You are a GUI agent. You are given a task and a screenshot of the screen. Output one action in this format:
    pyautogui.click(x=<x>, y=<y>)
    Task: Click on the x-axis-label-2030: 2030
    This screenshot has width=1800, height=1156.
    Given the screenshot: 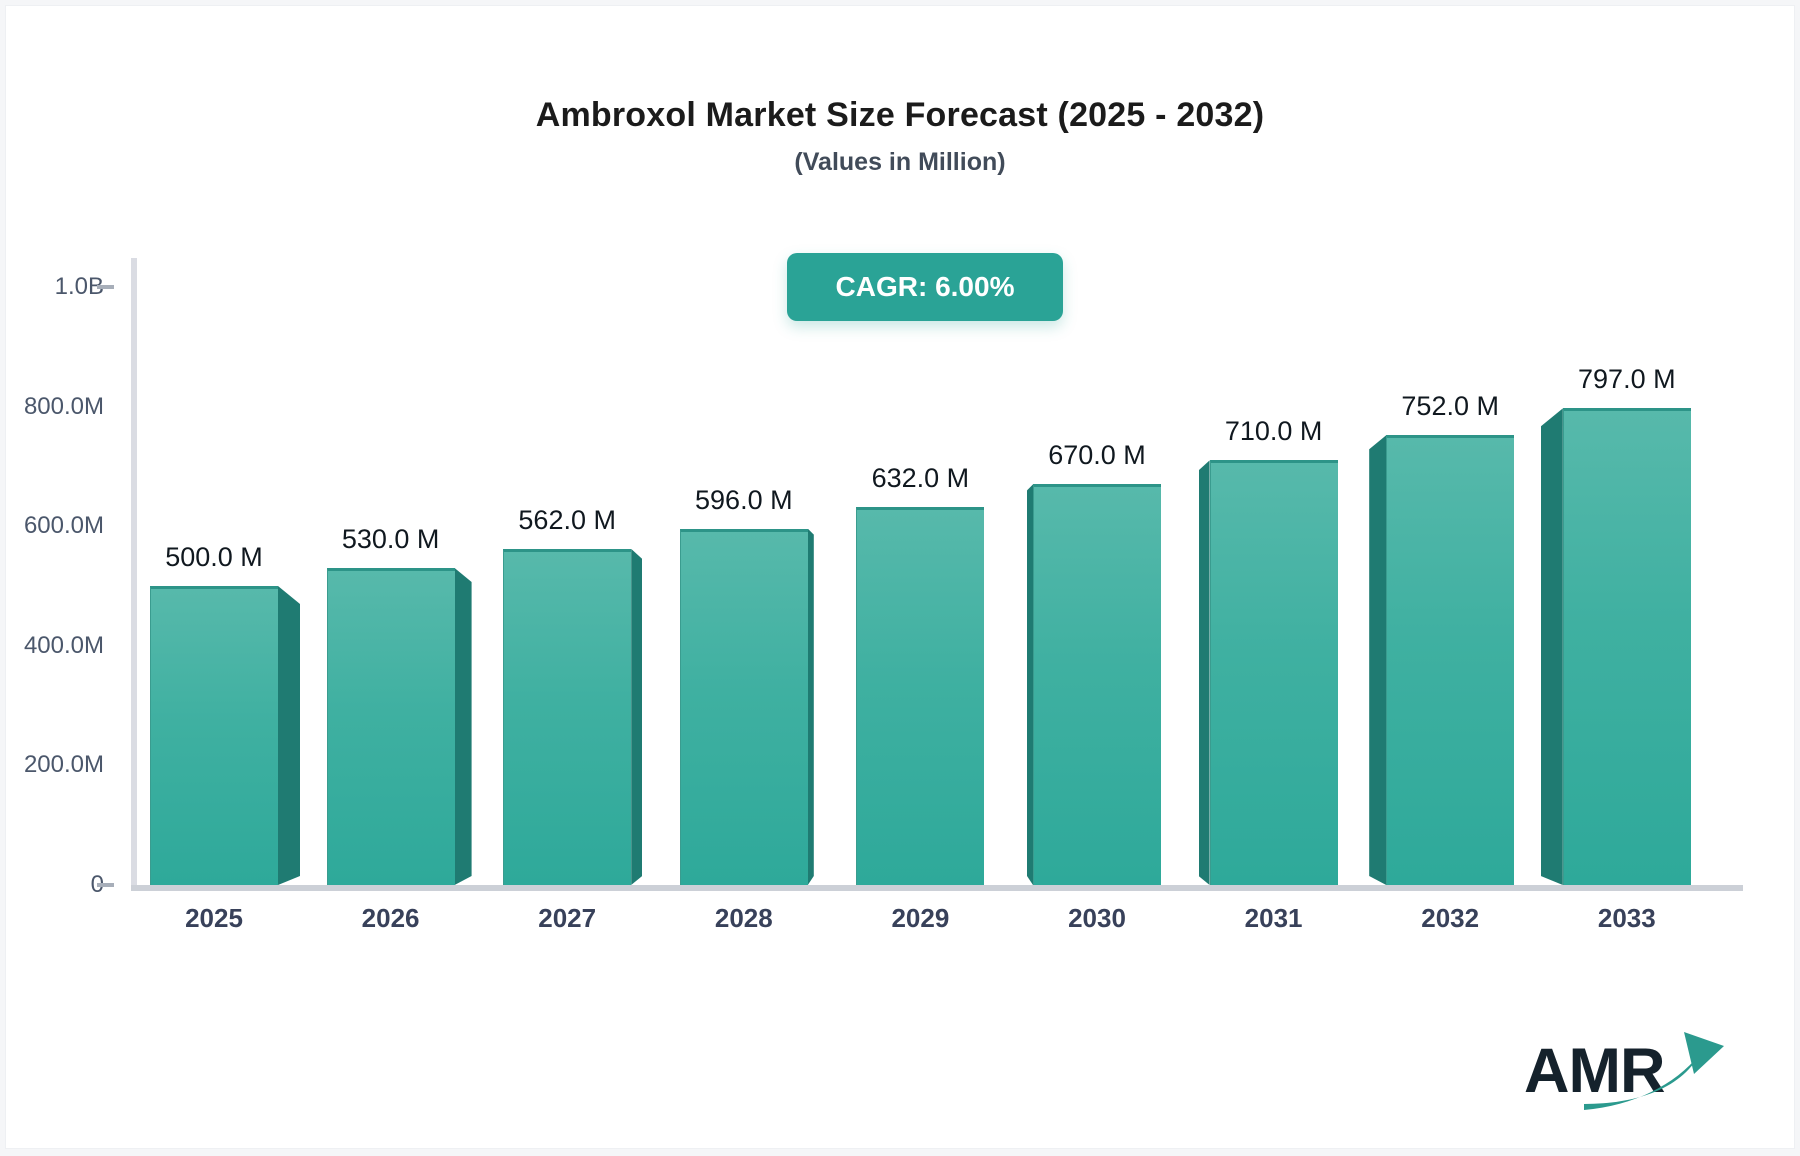 What is the action you would take?
    pyautogui.click(x=1097, y=918)
    